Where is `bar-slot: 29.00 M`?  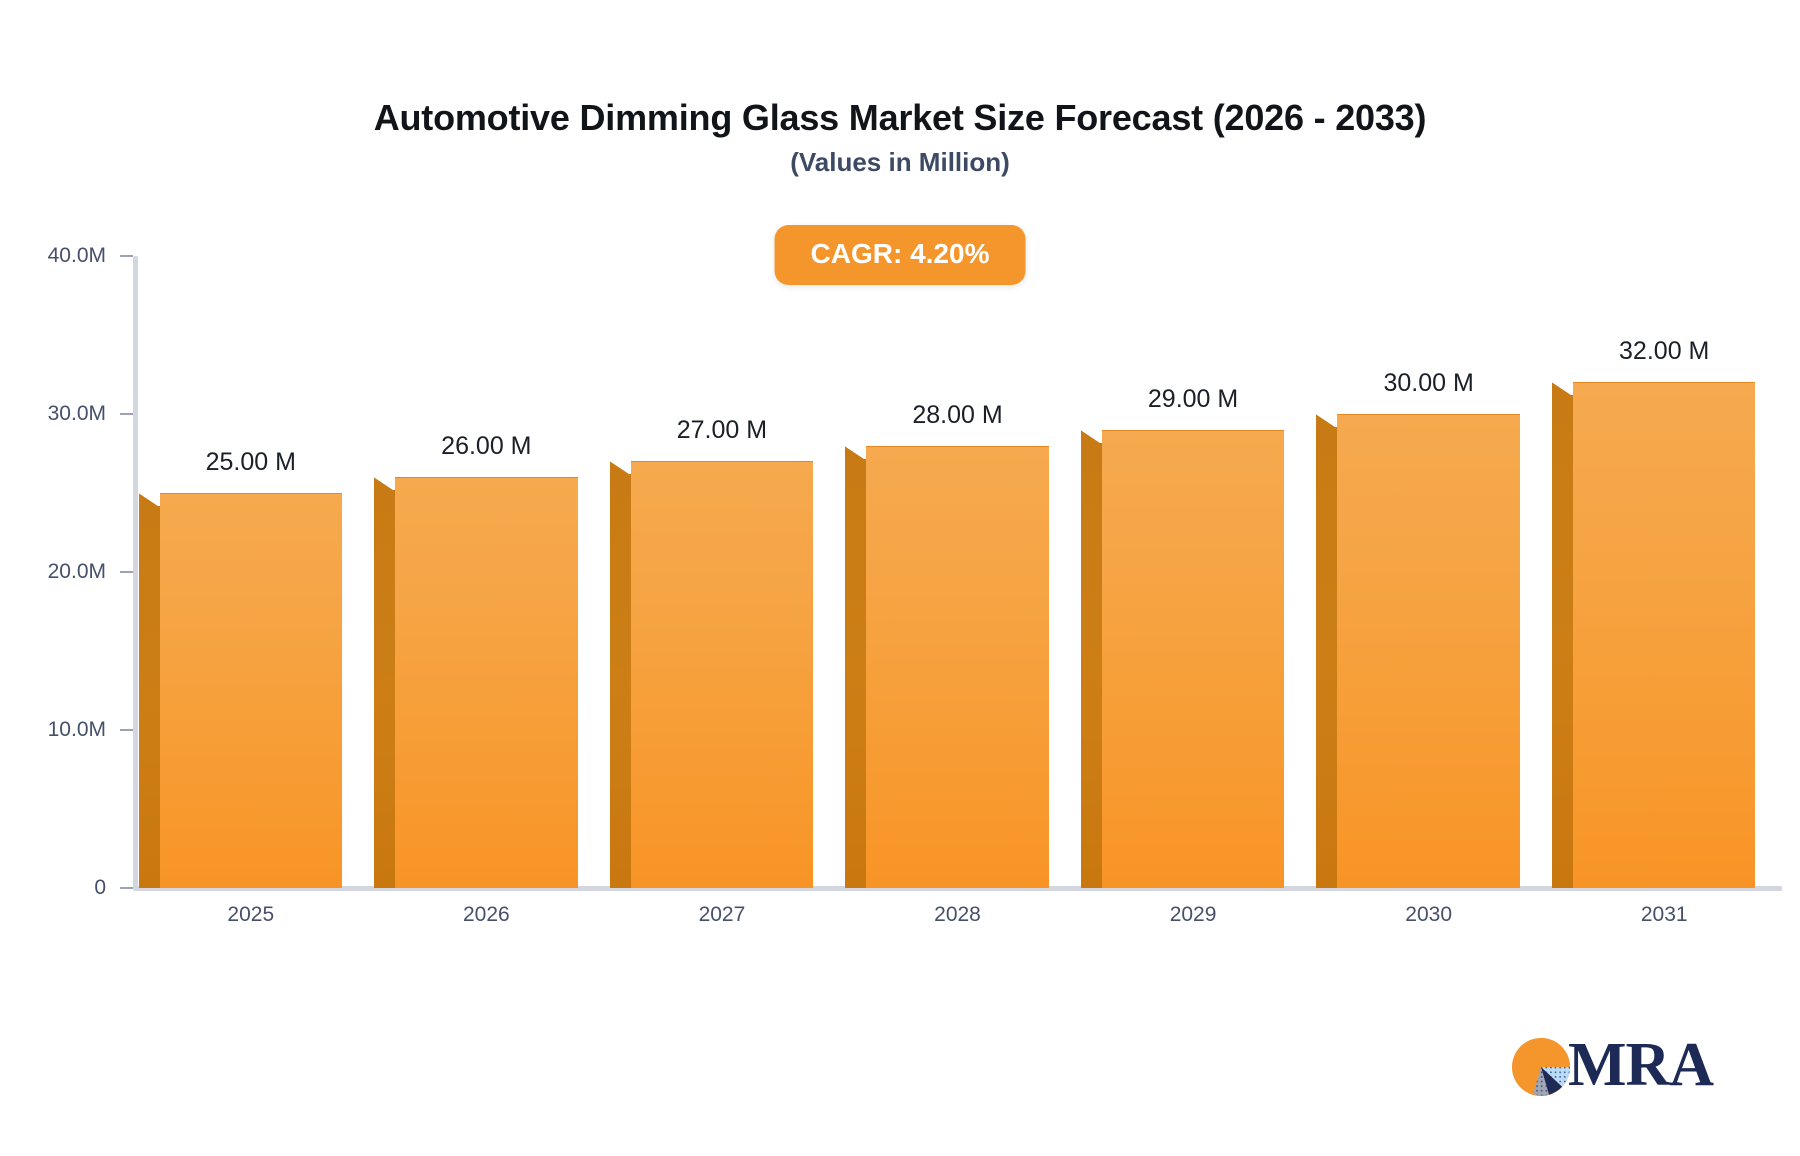 bar-slot: 29.00 M is located at coordinates (1182, 572).